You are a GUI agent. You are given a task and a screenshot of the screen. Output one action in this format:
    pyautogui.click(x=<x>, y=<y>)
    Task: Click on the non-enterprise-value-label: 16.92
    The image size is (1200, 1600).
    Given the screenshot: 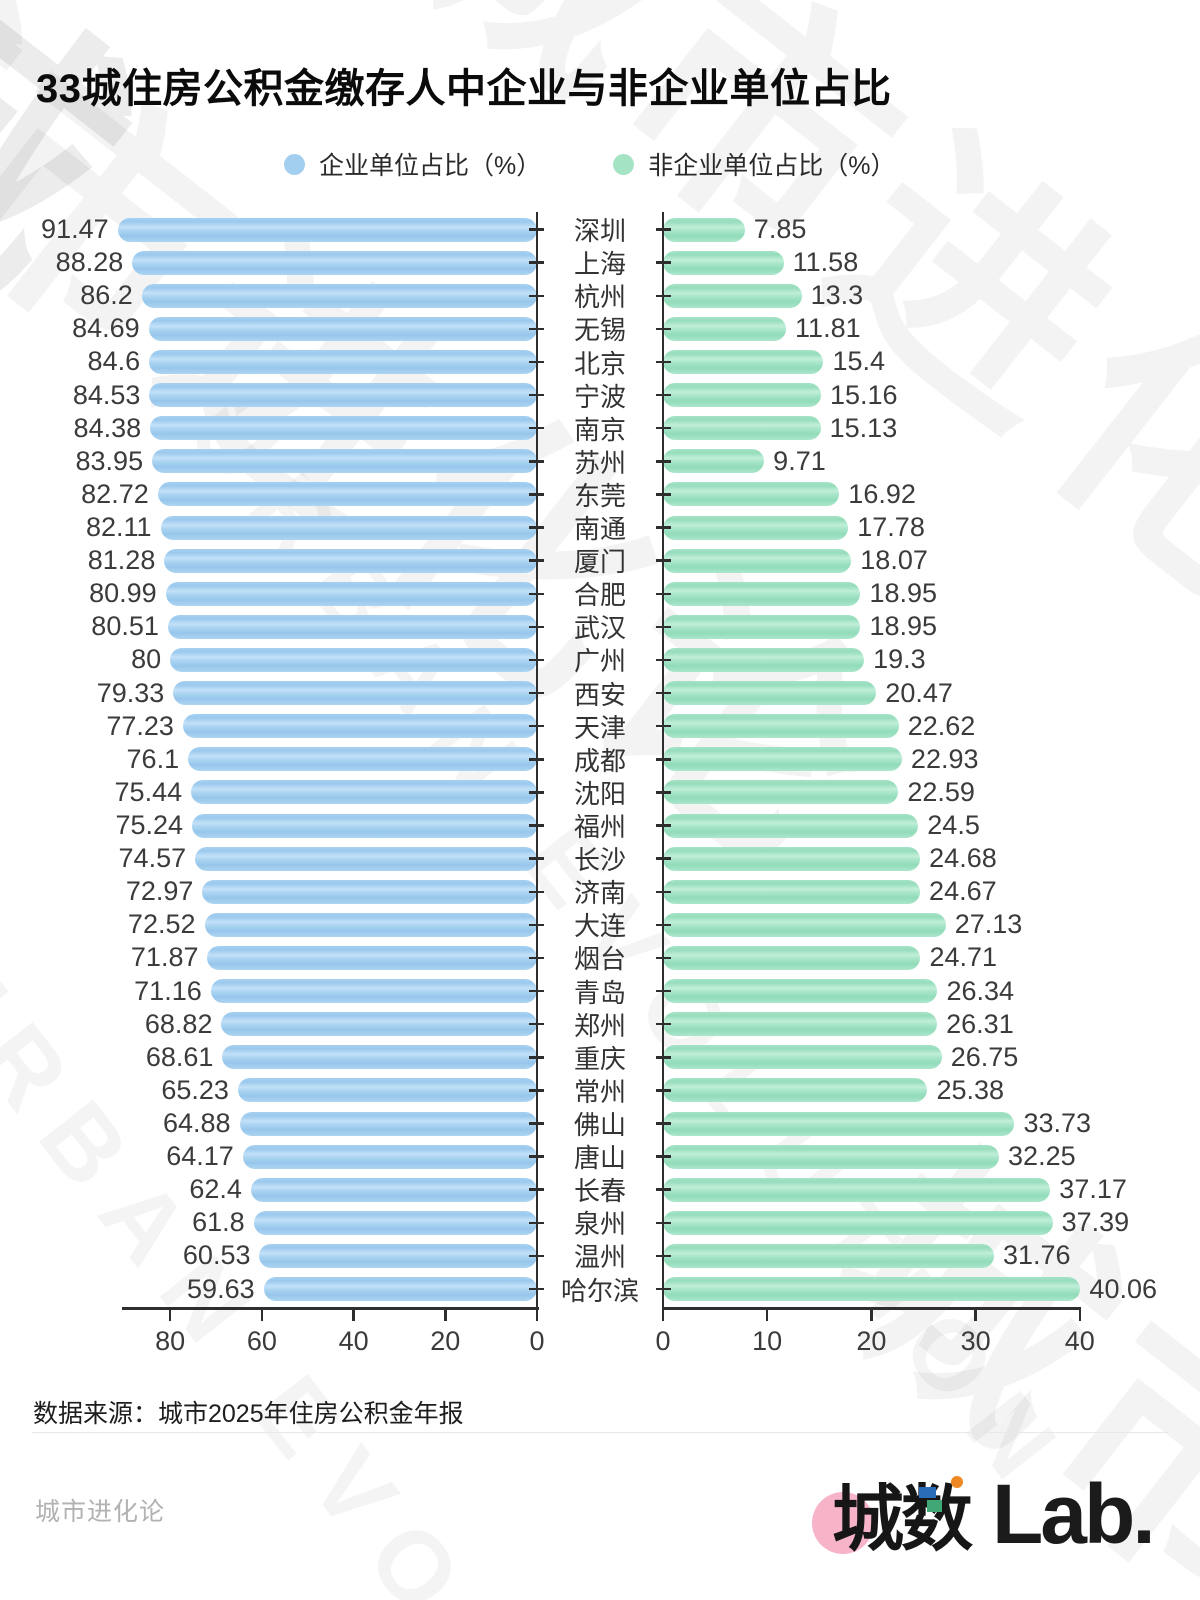 What is the action you would take?
    pyautogui.click(x=882, y=493)
    